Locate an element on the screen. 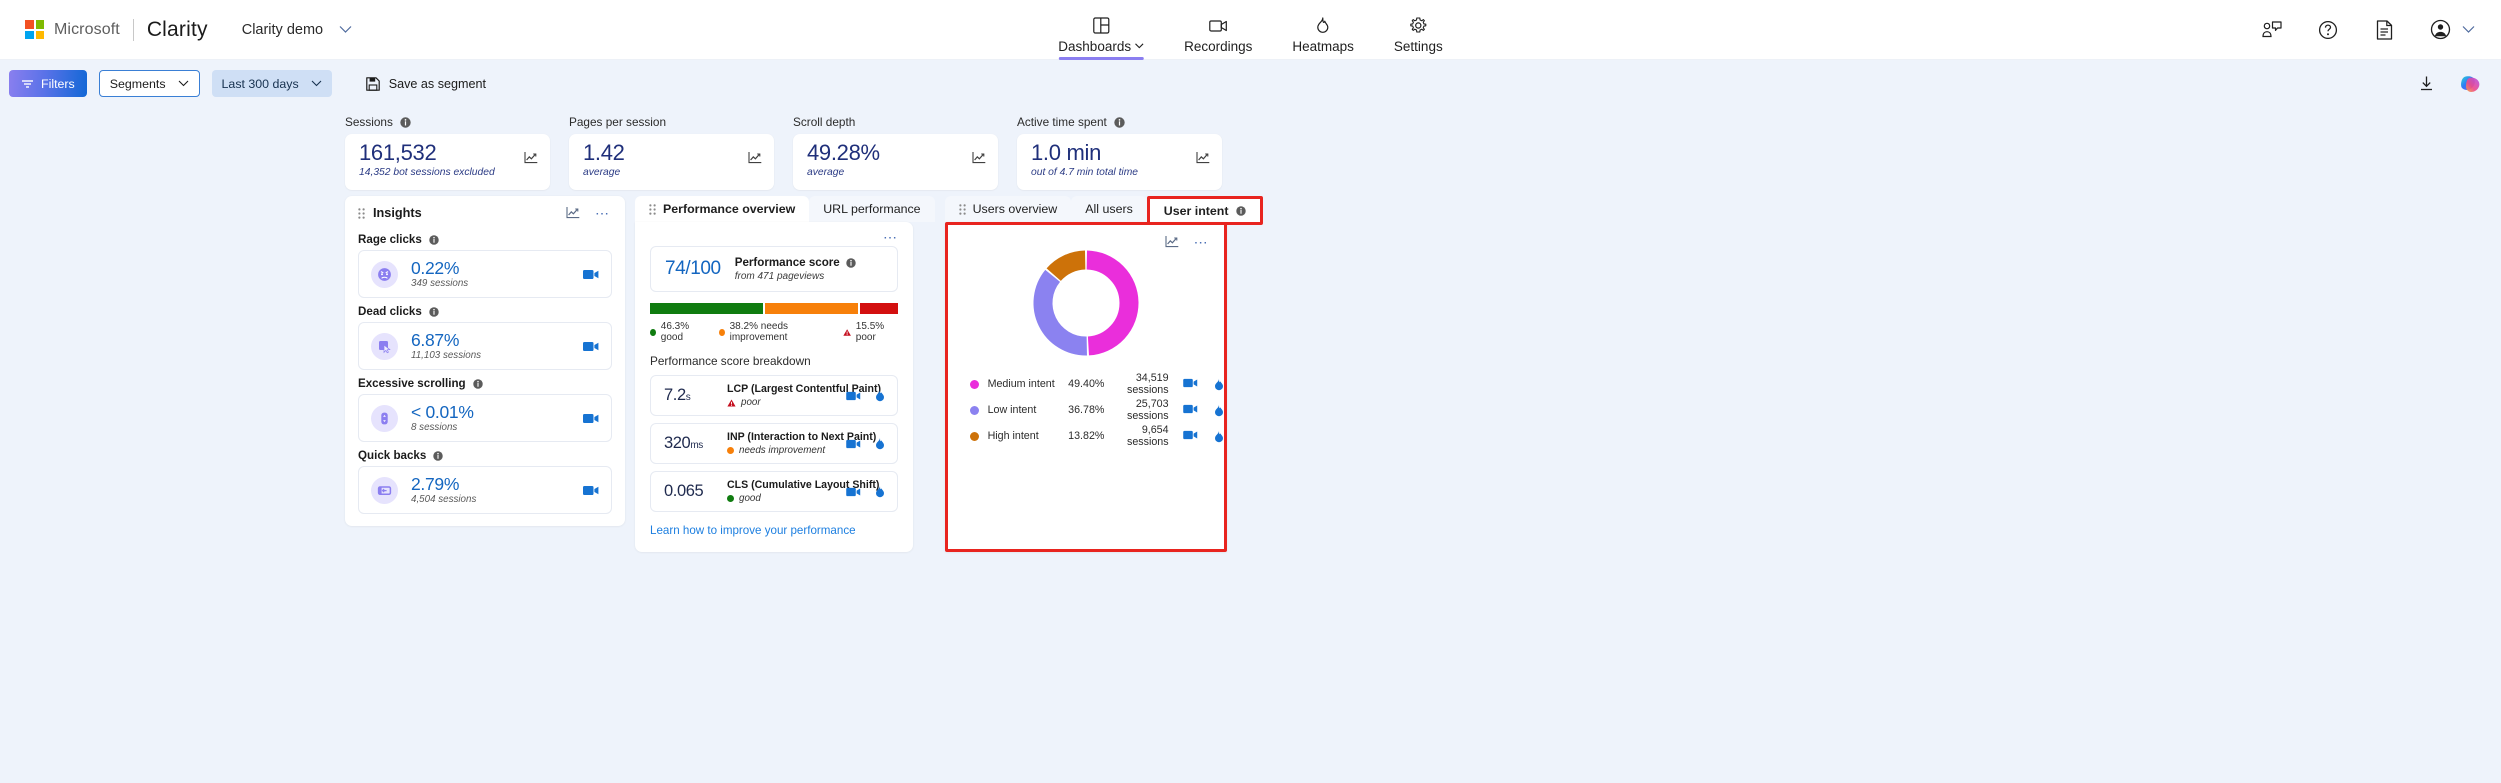 The width and height of the screenshot is (2501, 783). metric-cls-text: CLS (Cumulative Layout Shift) good is located at coordinates (803, 491).